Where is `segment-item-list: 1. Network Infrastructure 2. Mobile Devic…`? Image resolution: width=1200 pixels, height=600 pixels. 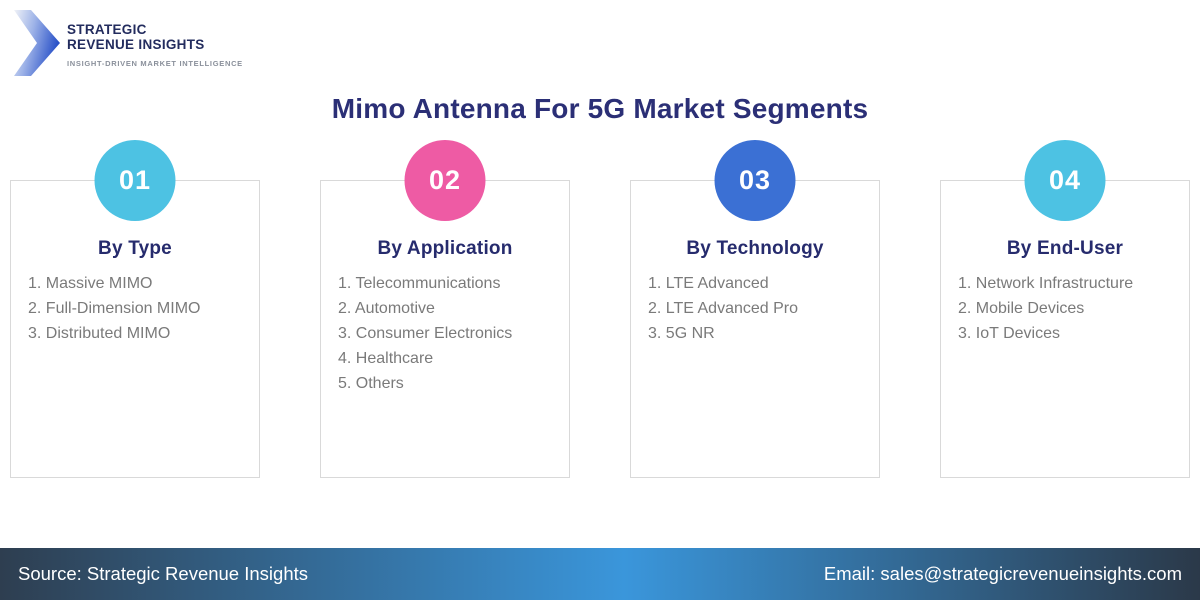
segment-item-list: 1. Network Infrastructure 2. Mobile Devic… is located at coordinates (1065, 308).